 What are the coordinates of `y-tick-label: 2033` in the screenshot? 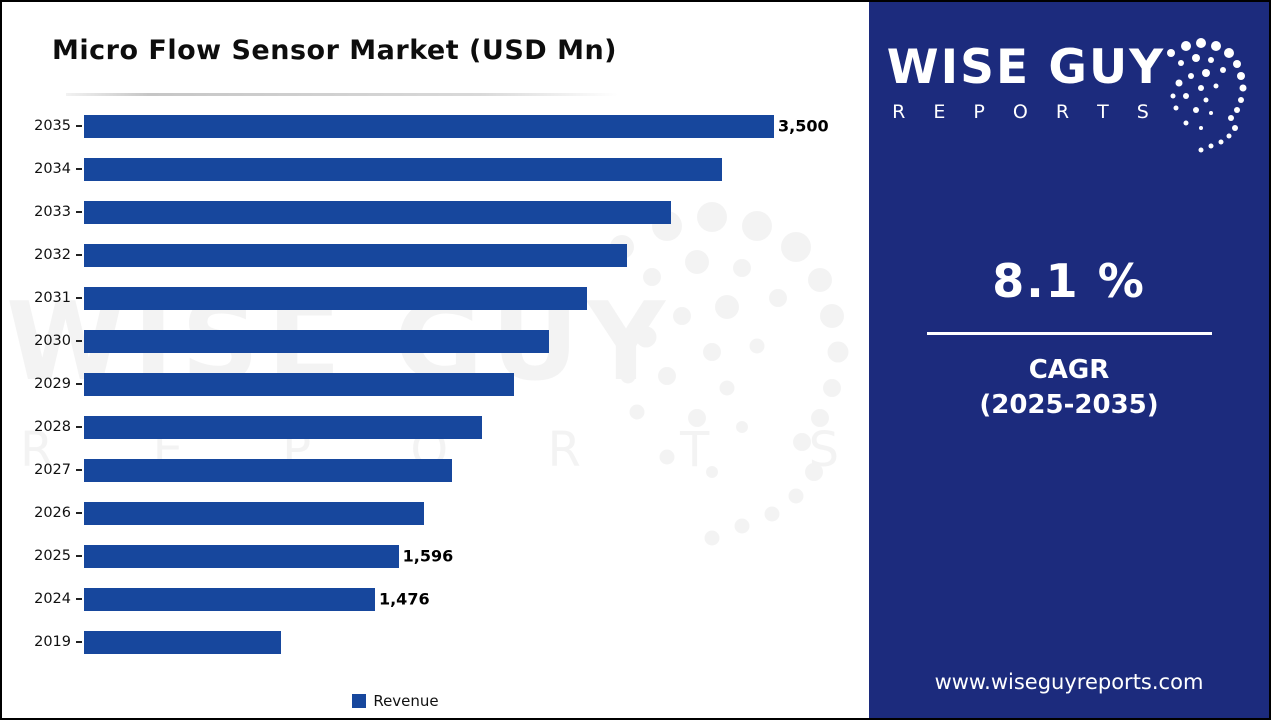 It's located at (52, 212).